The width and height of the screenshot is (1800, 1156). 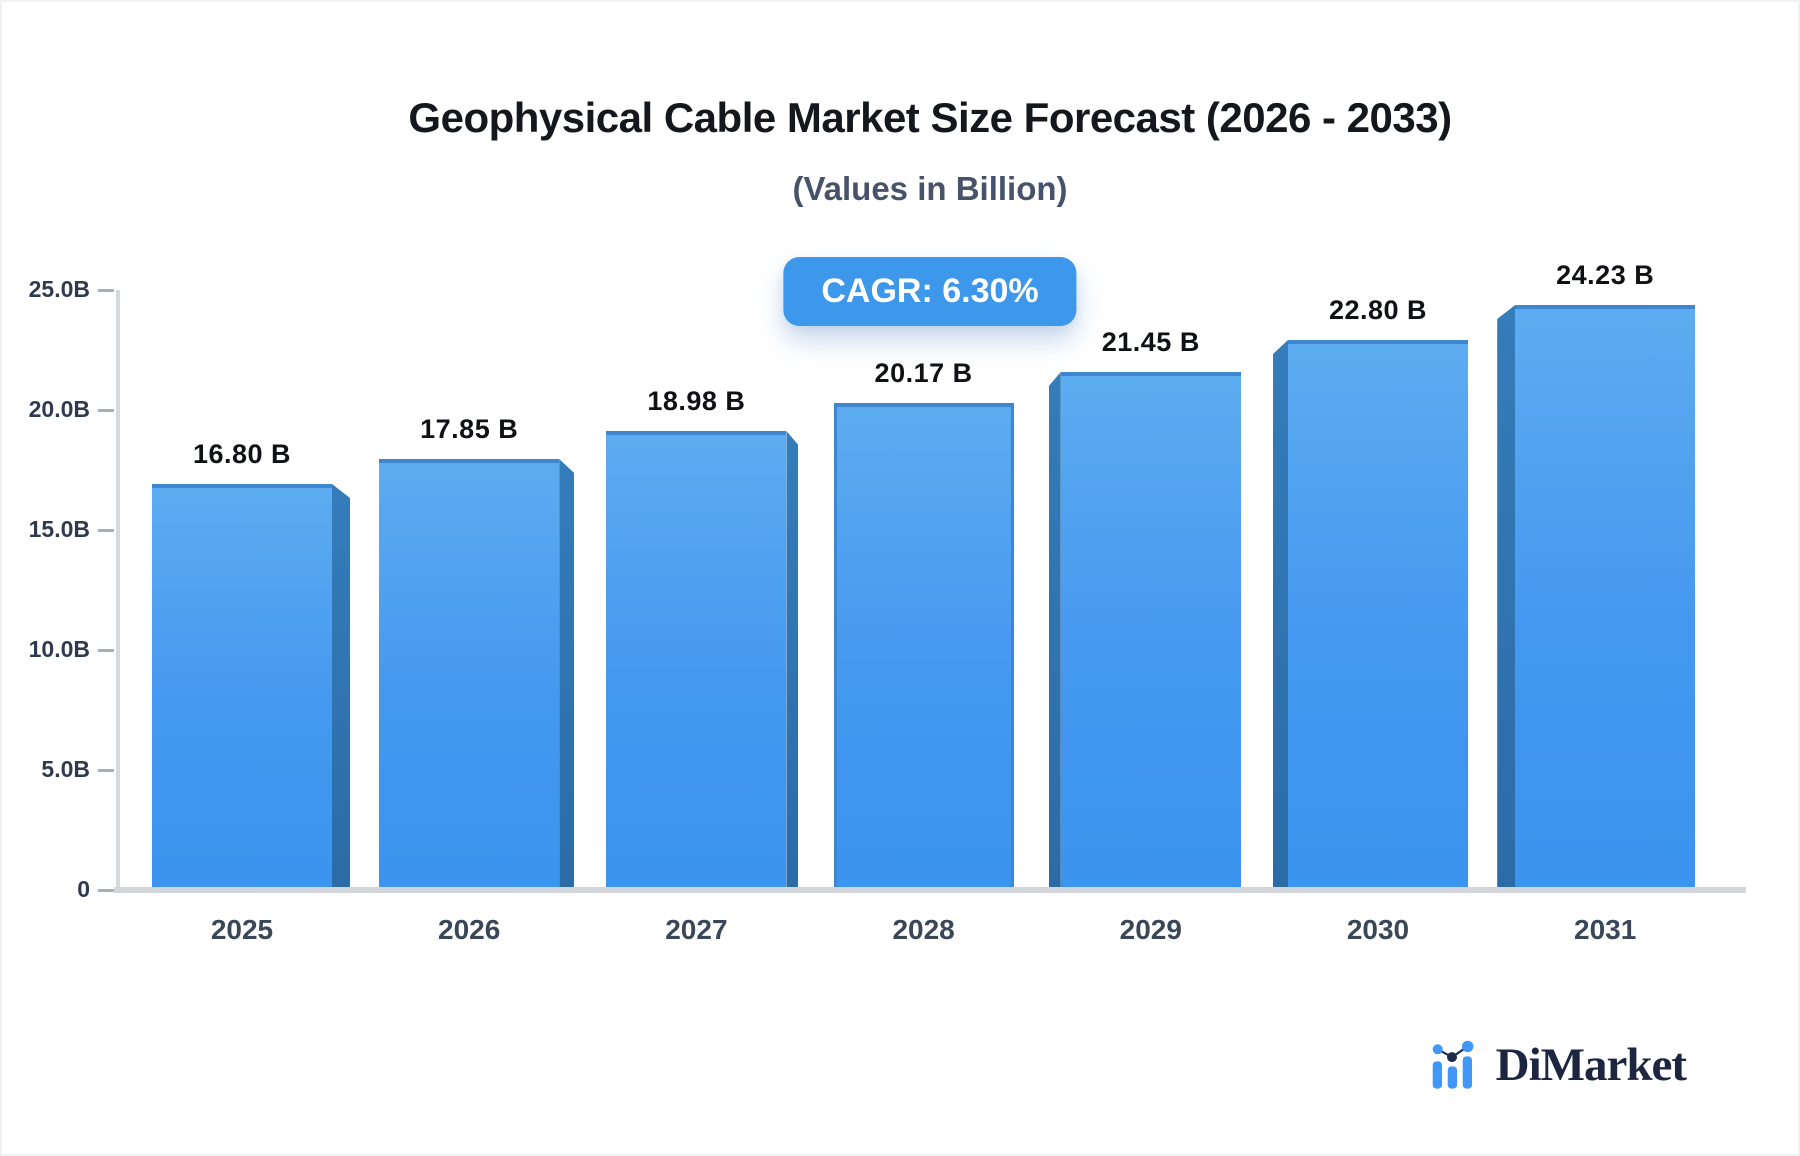 I want to click on x-tick-label-2028: 2028, so click(x=923, y=929).